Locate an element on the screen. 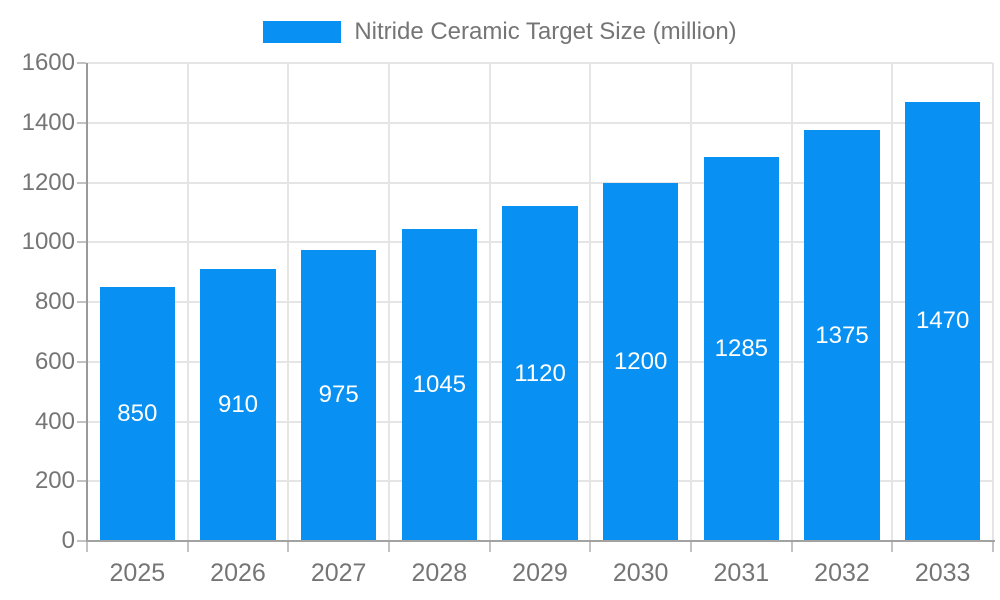 Image resolution: width=1000 pixels, height=600 pixels. bar-2029: 1120 is located at coordinates (540, 373).